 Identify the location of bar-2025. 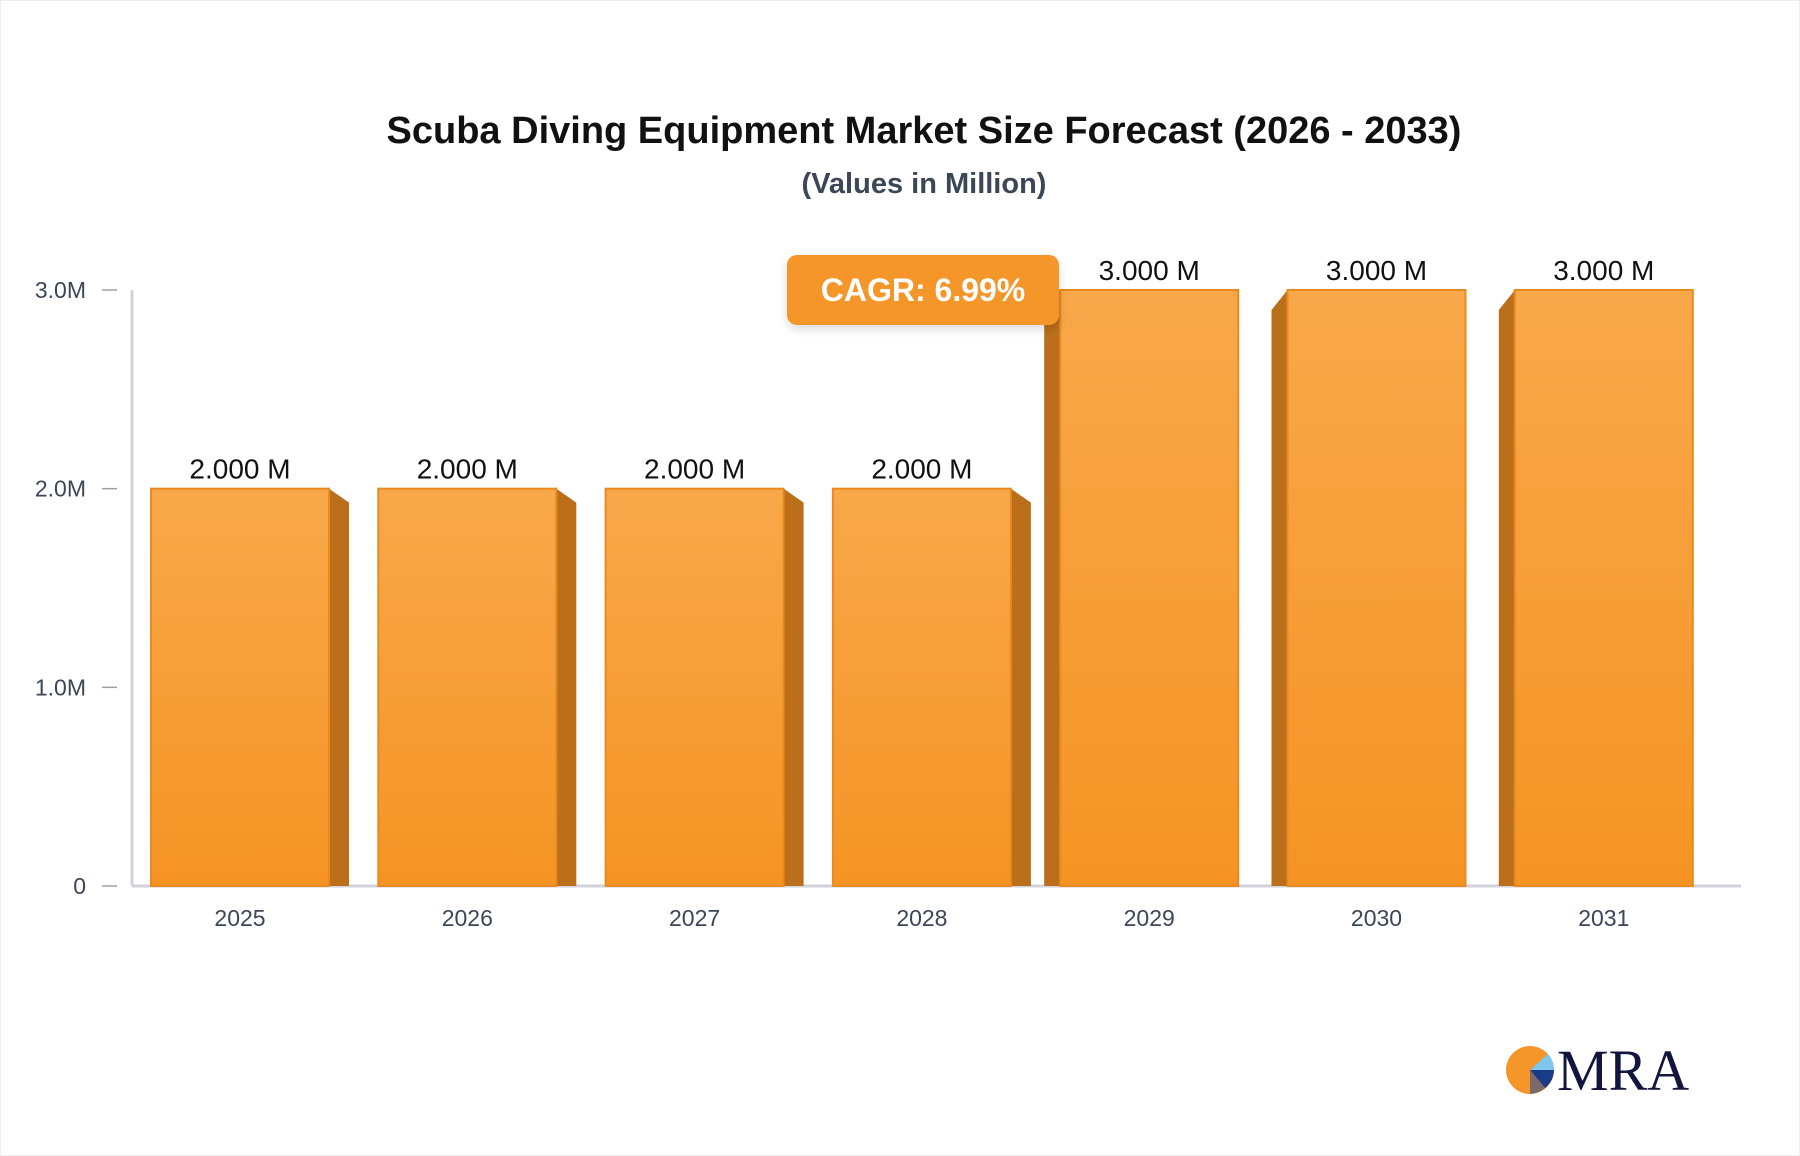
(240, 687).